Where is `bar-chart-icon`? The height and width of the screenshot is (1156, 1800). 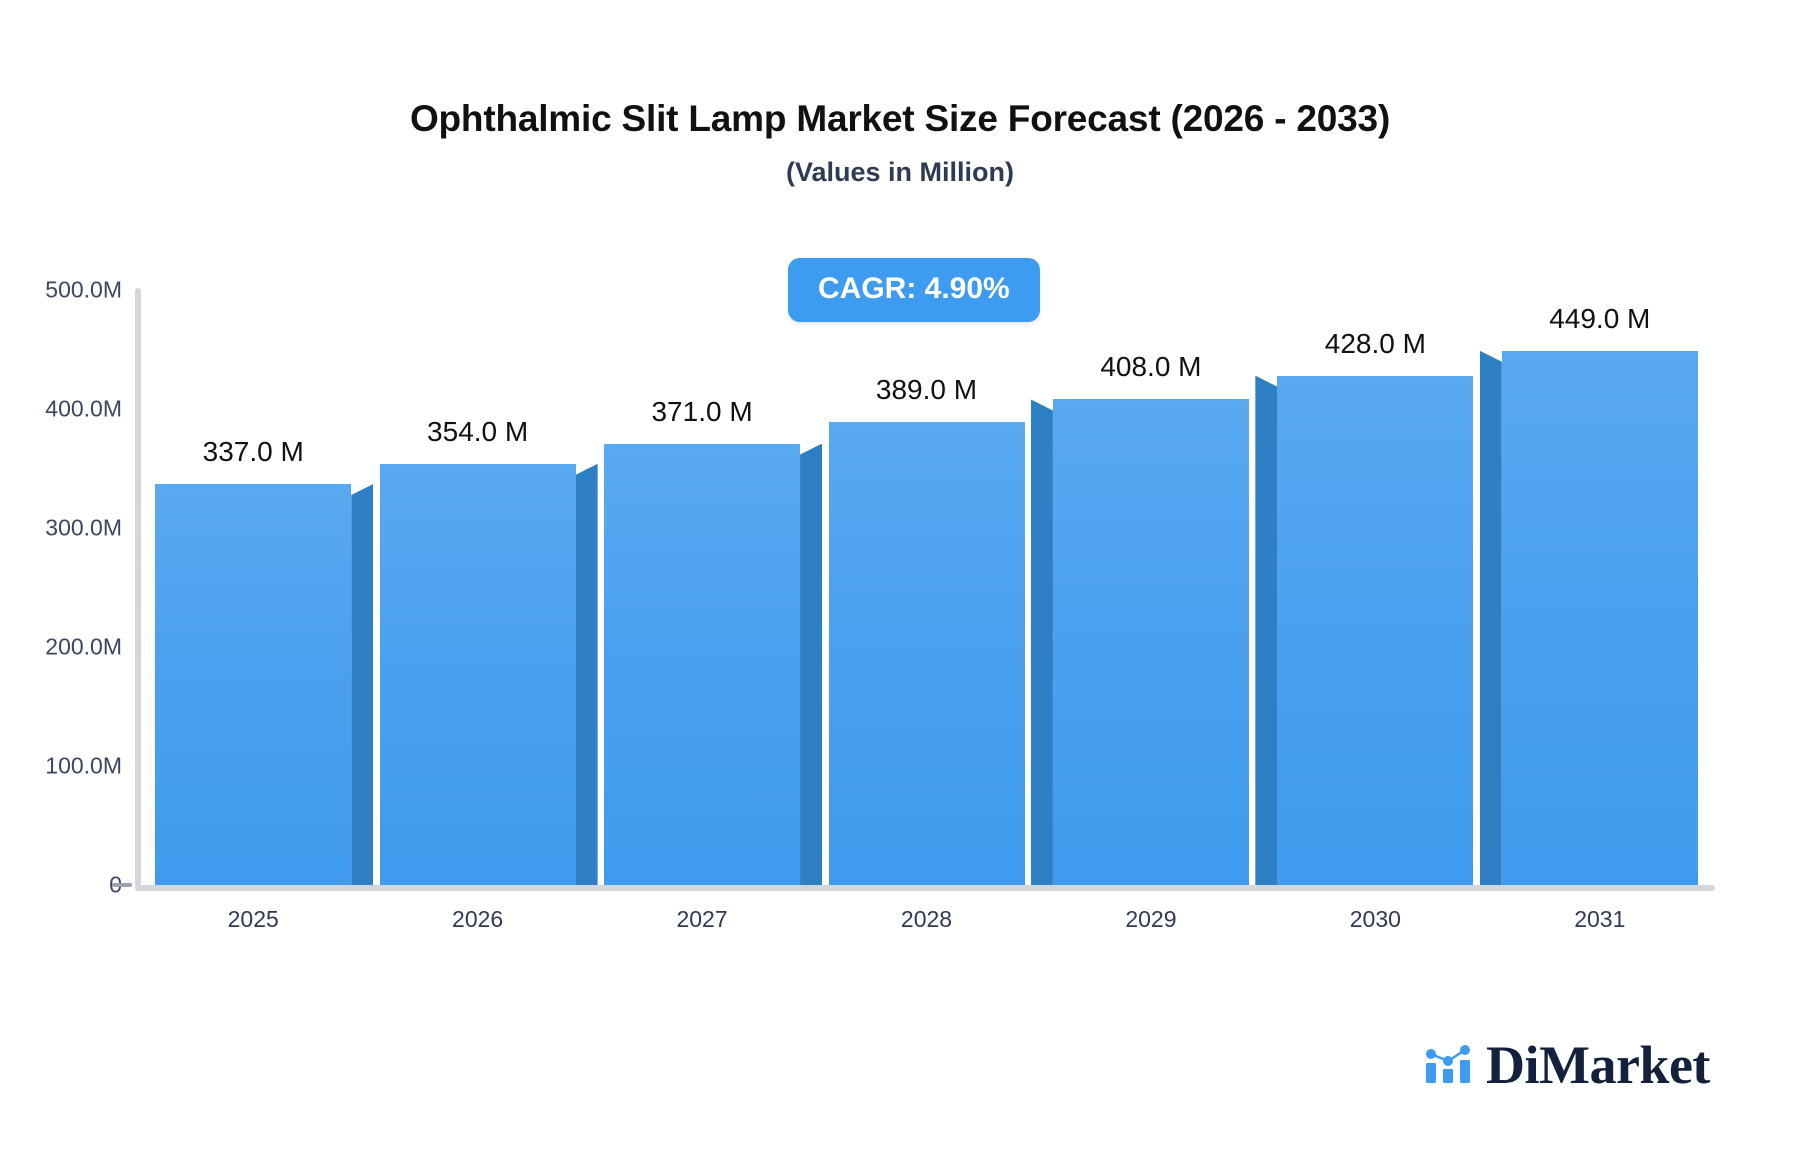 bar-chart-icon is located at coordinates (1448, 1065).